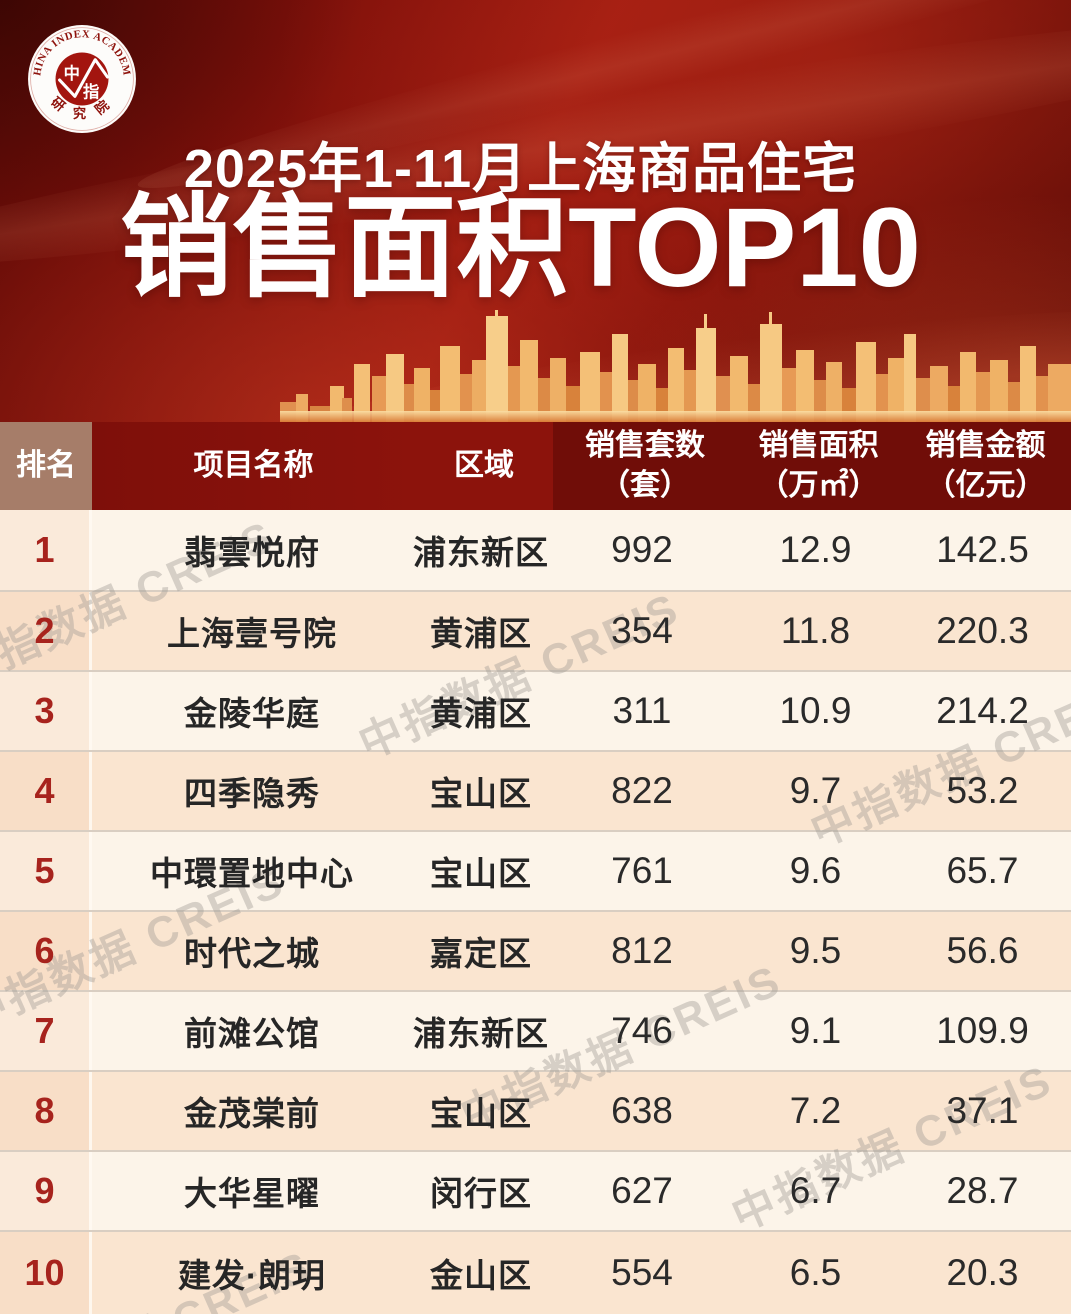 The width and height of the screenshot is (1071, 1314). Describe the element at coordinates (642, 630) in the screenshot. I see `units-sold-cell: 354` at that location.